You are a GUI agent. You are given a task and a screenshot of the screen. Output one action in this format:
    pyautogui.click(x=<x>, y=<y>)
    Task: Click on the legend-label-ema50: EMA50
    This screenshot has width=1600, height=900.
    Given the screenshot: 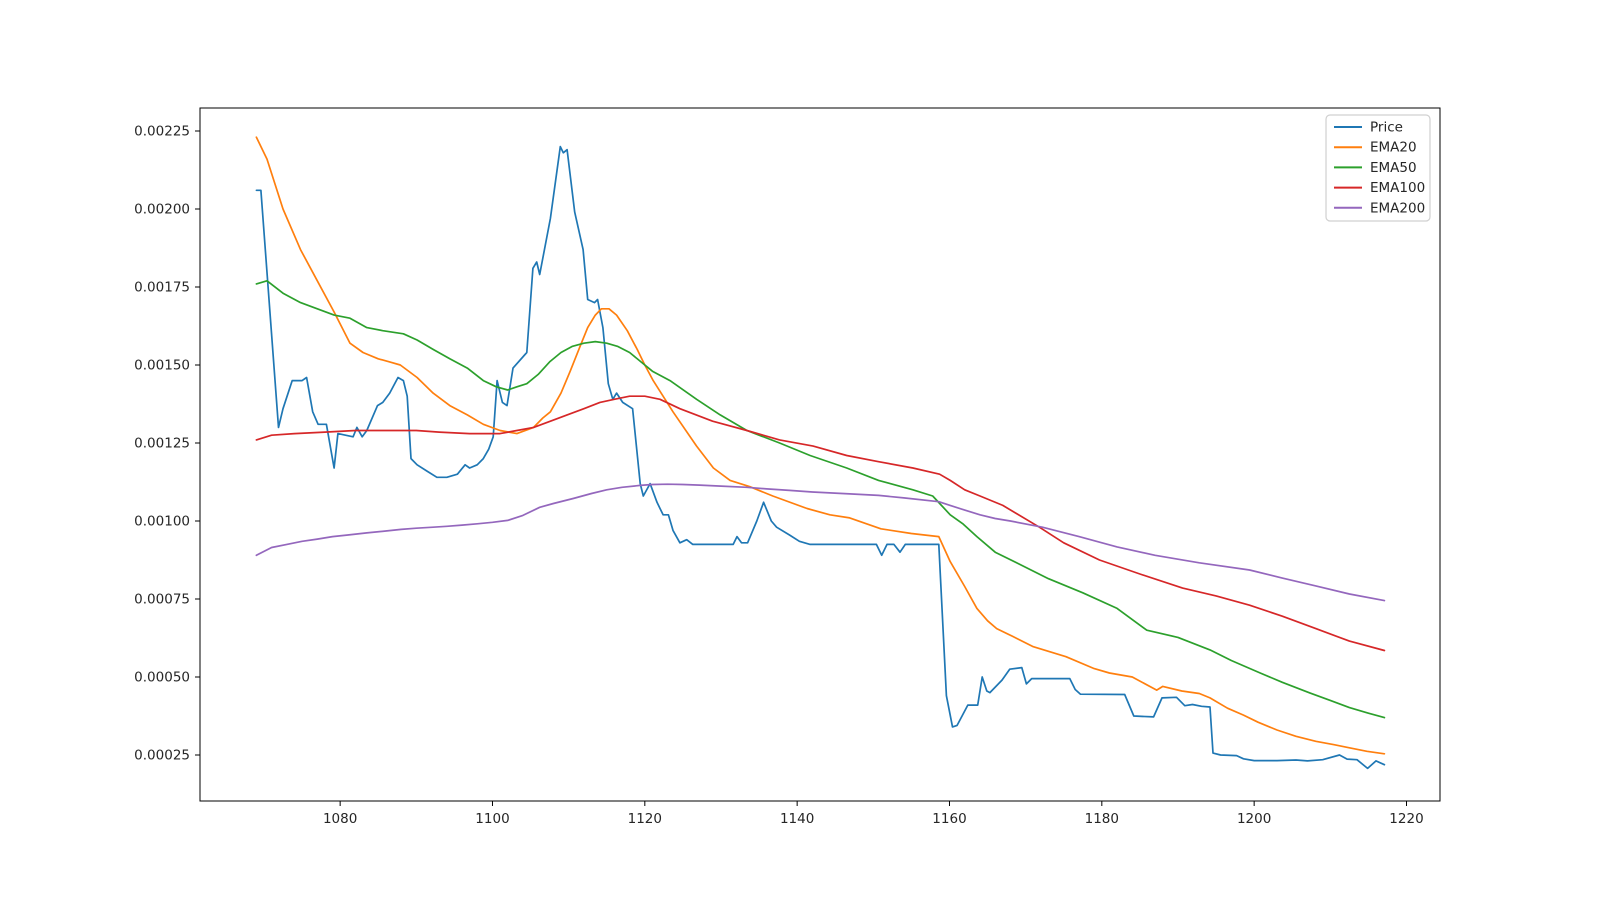 What is the action you would take?
    pyautogui.click(x=1393, y=168)
    